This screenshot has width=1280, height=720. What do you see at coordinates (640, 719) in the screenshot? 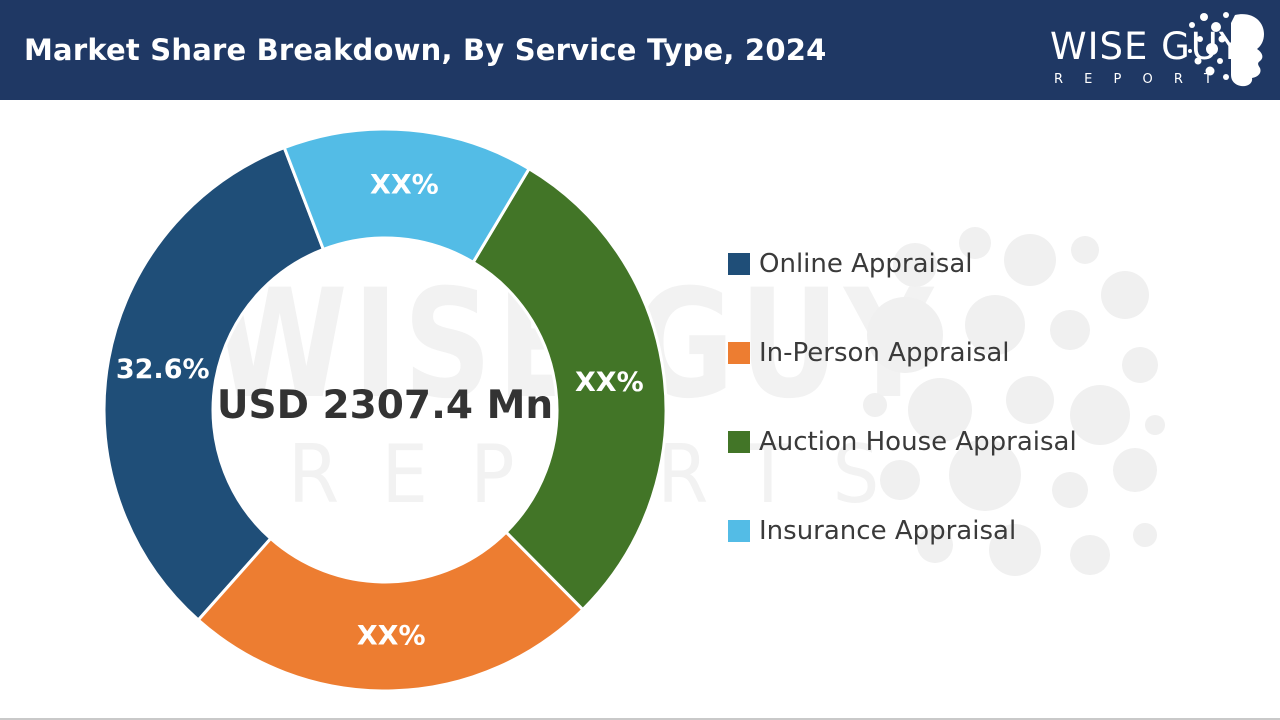
I see `bottom-edge-line` at bounding box center [640, 719].